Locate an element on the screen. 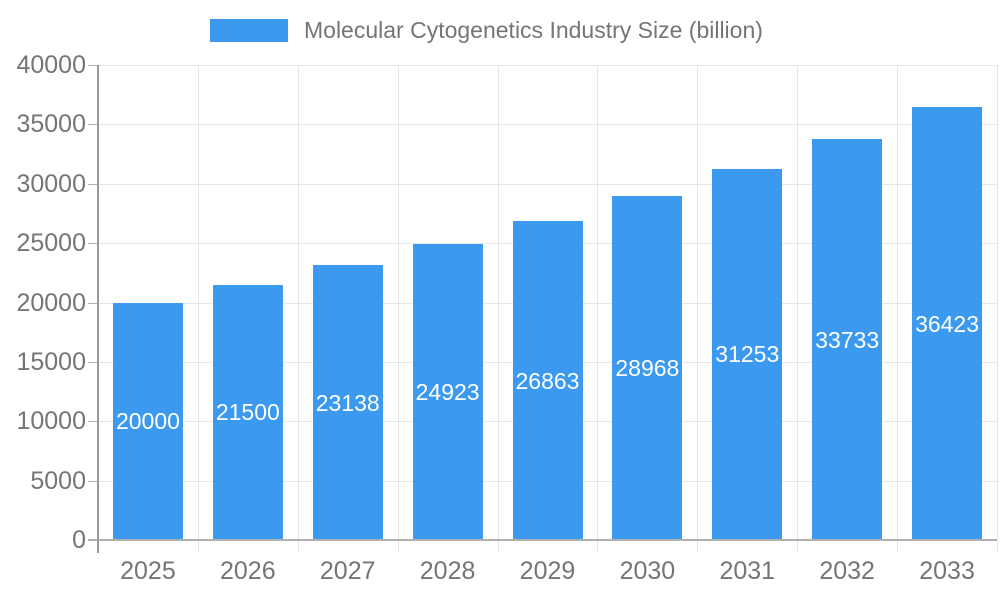  bar-2031 is located at coordinates (747, 354).